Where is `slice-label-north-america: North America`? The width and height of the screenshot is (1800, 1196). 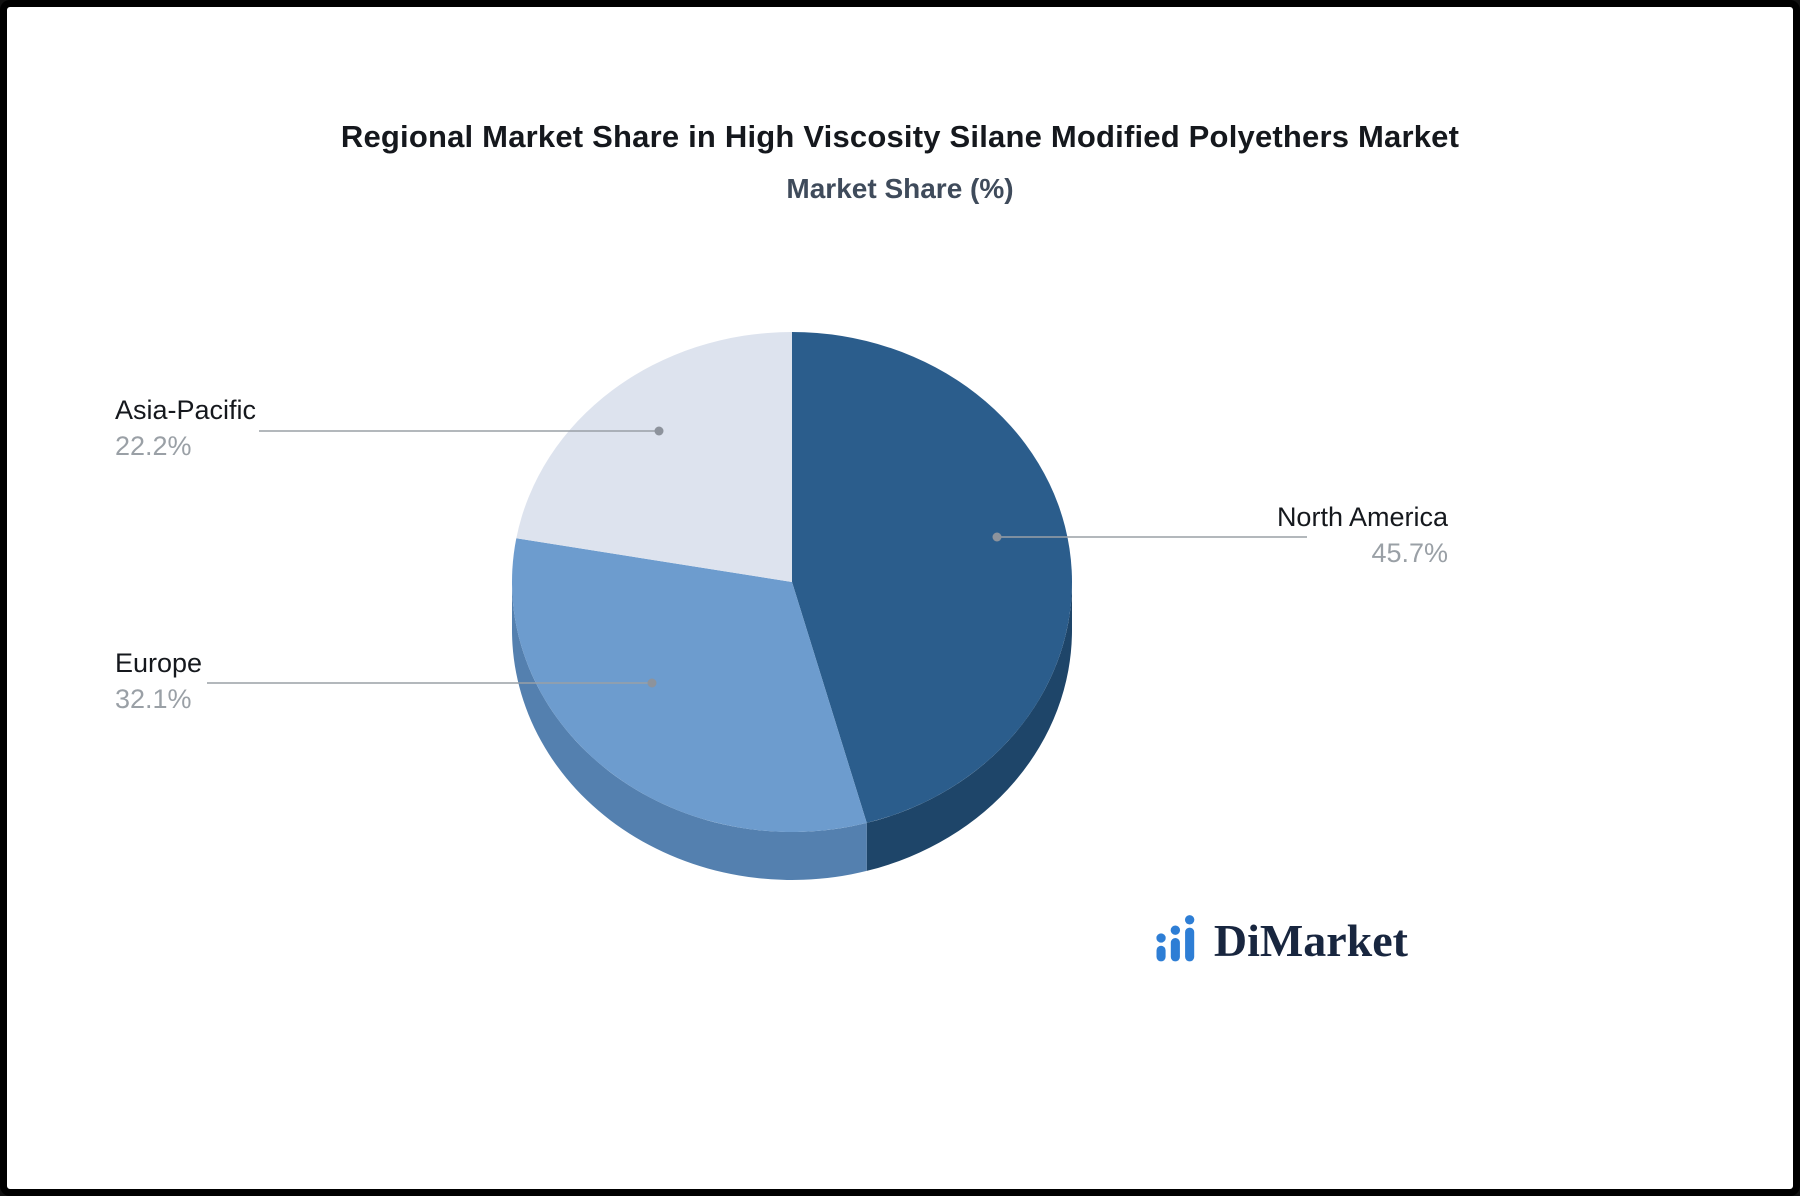 slice-label-north-america: North America is located at coordinates (1362, 517).